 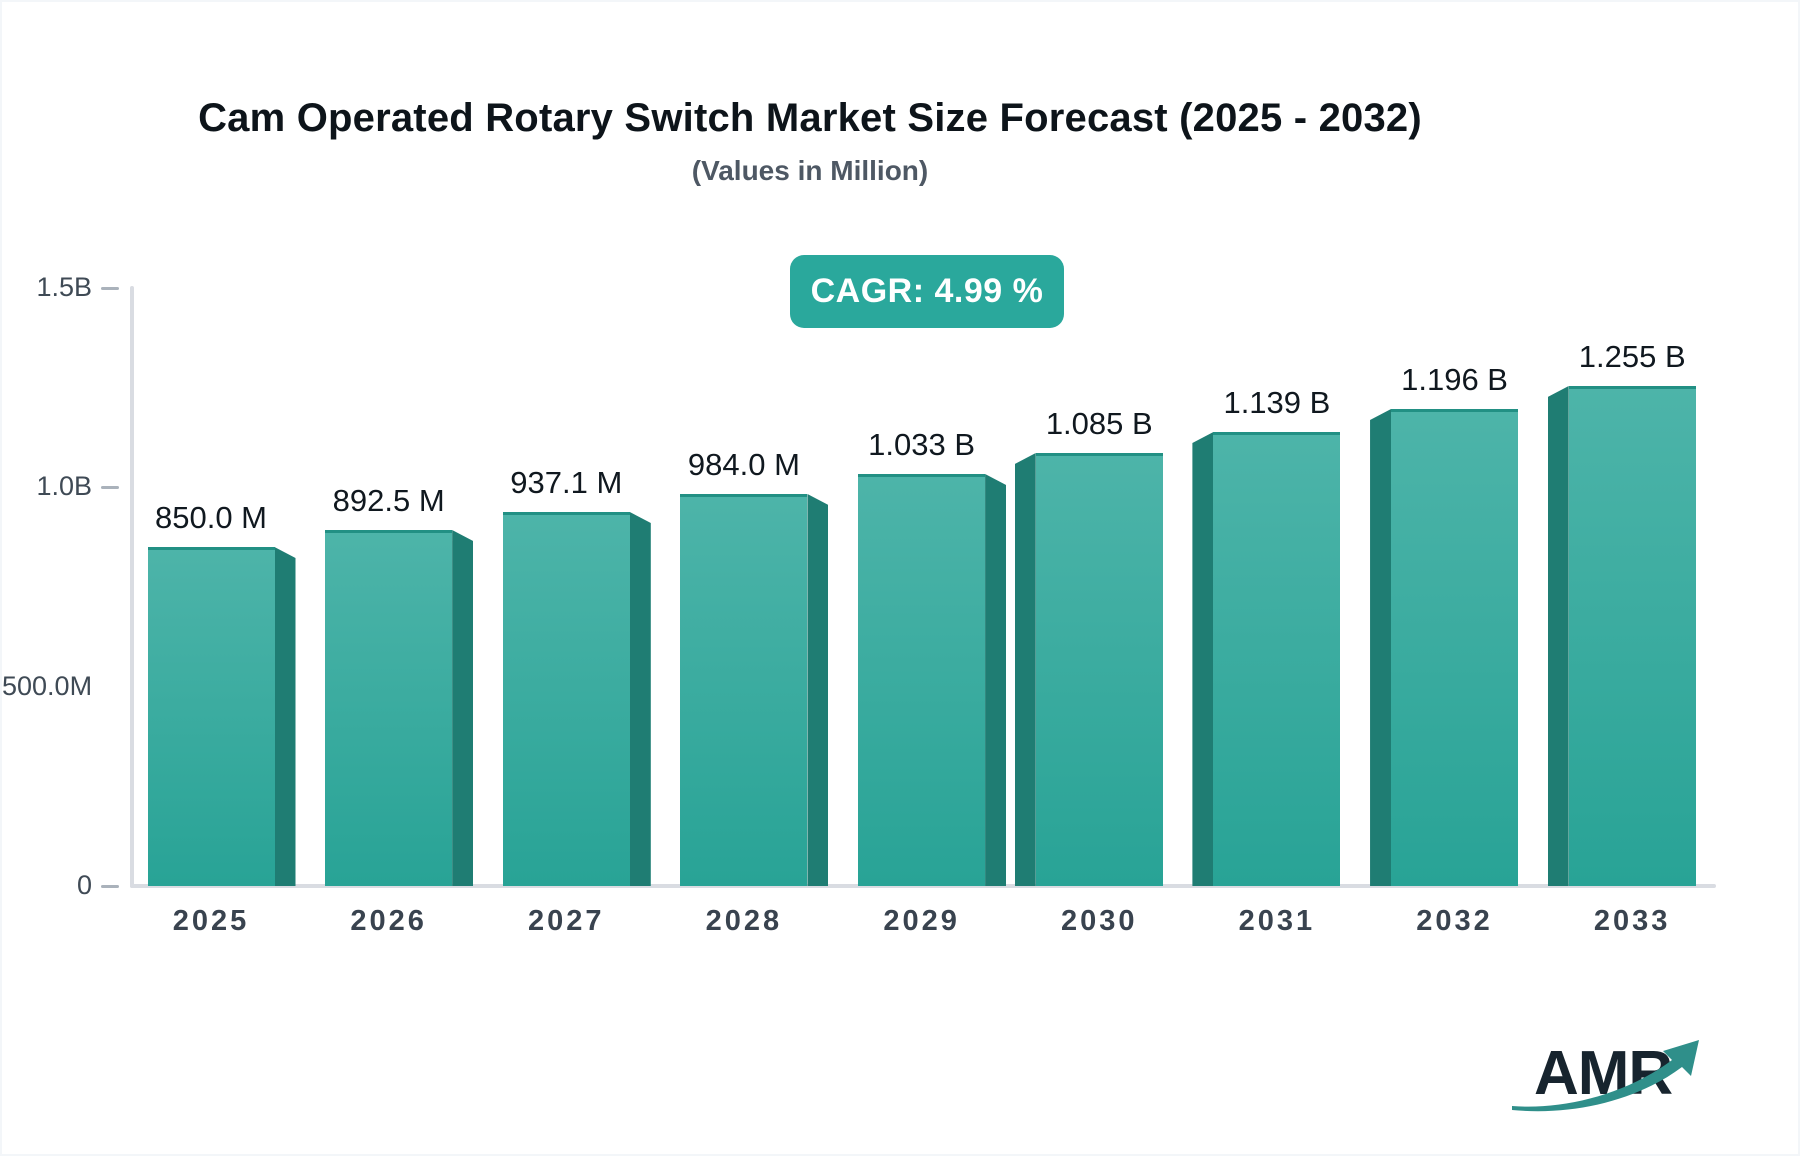 I want to click on x-axis-label: 2032, so click(x=1454, y=921).